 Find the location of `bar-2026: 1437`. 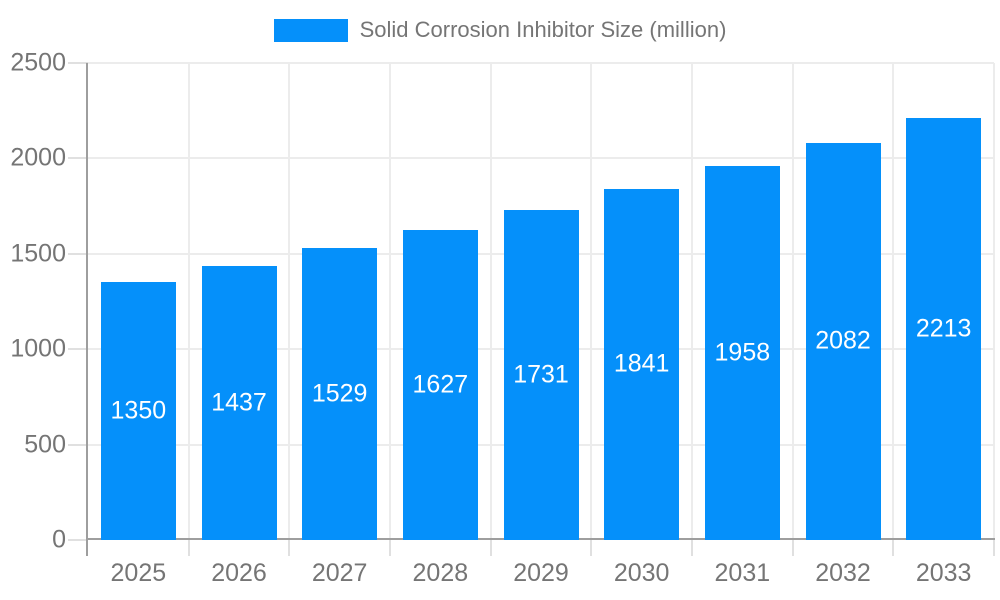

bar-2026: 1437 is located at coordinates (239, 402).